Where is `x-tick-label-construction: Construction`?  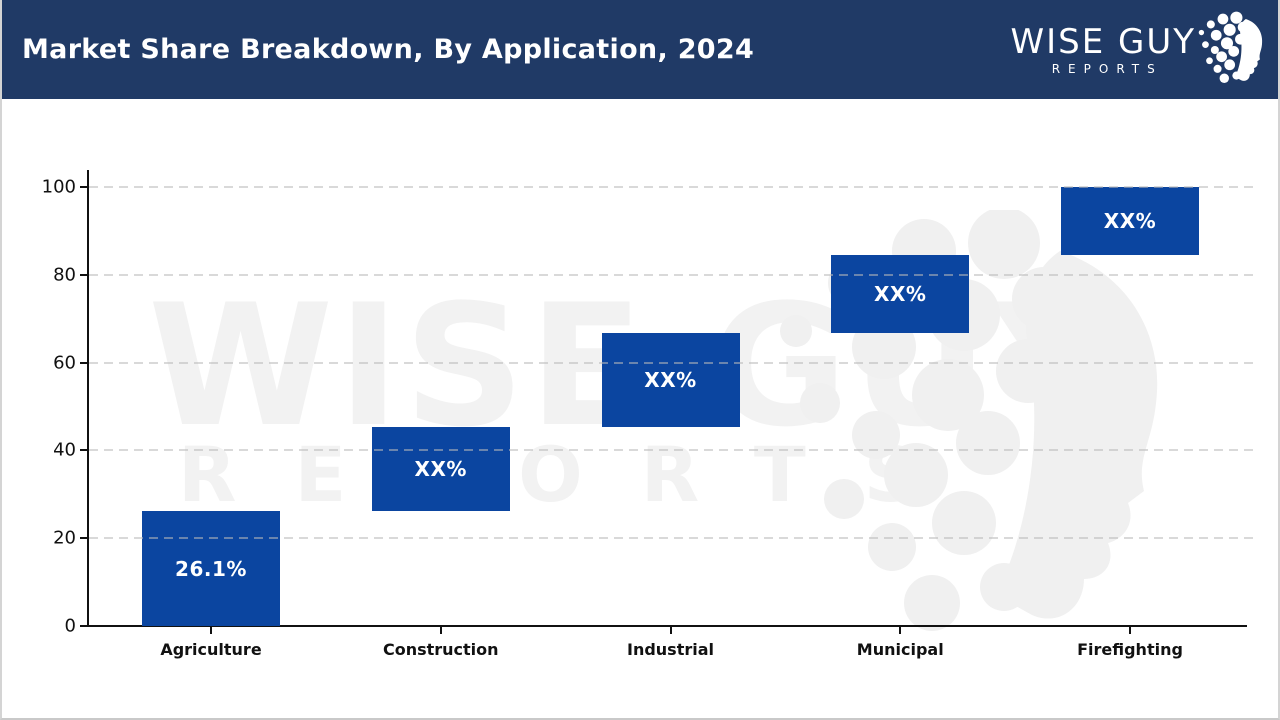 x-tick-label-construction: Construction is located at coordinates (440, 649).